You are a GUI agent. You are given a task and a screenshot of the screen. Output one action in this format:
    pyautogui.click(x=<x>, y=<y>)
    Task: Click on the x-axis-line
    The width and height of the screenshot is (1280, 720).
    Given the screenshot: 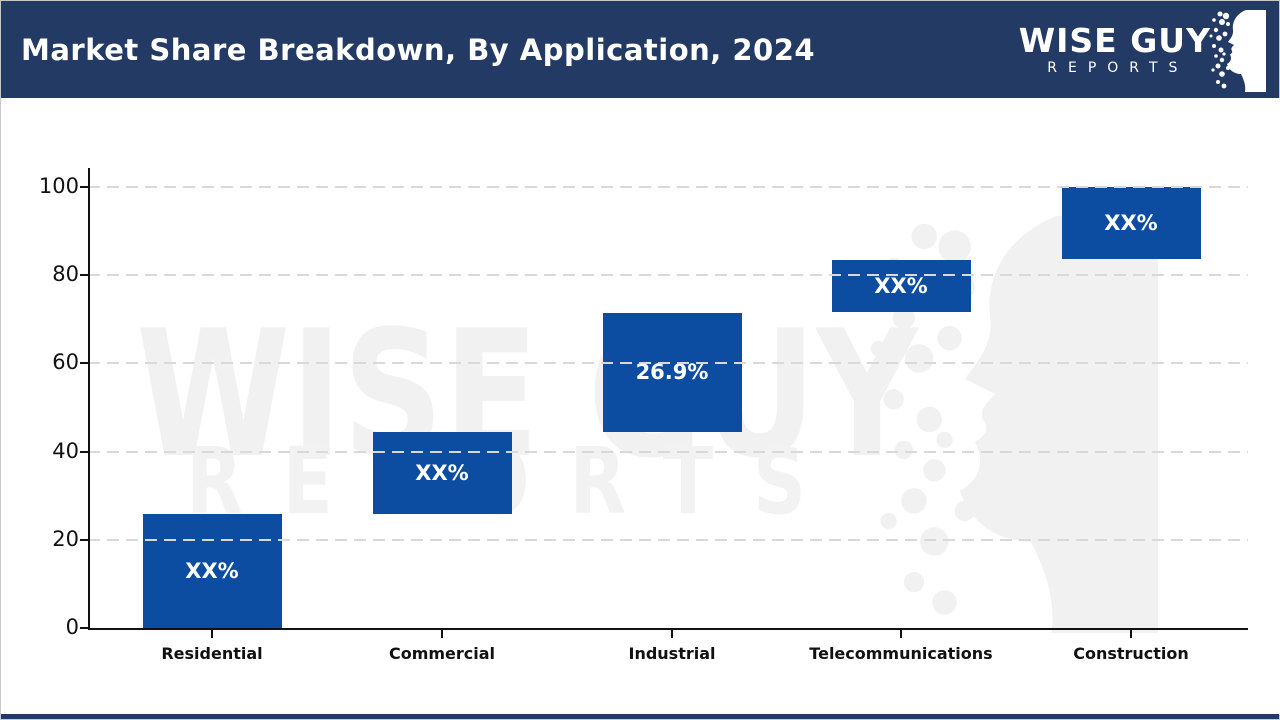 What is the action you would take?
    pyautogui.click(x=668, y=629)
    